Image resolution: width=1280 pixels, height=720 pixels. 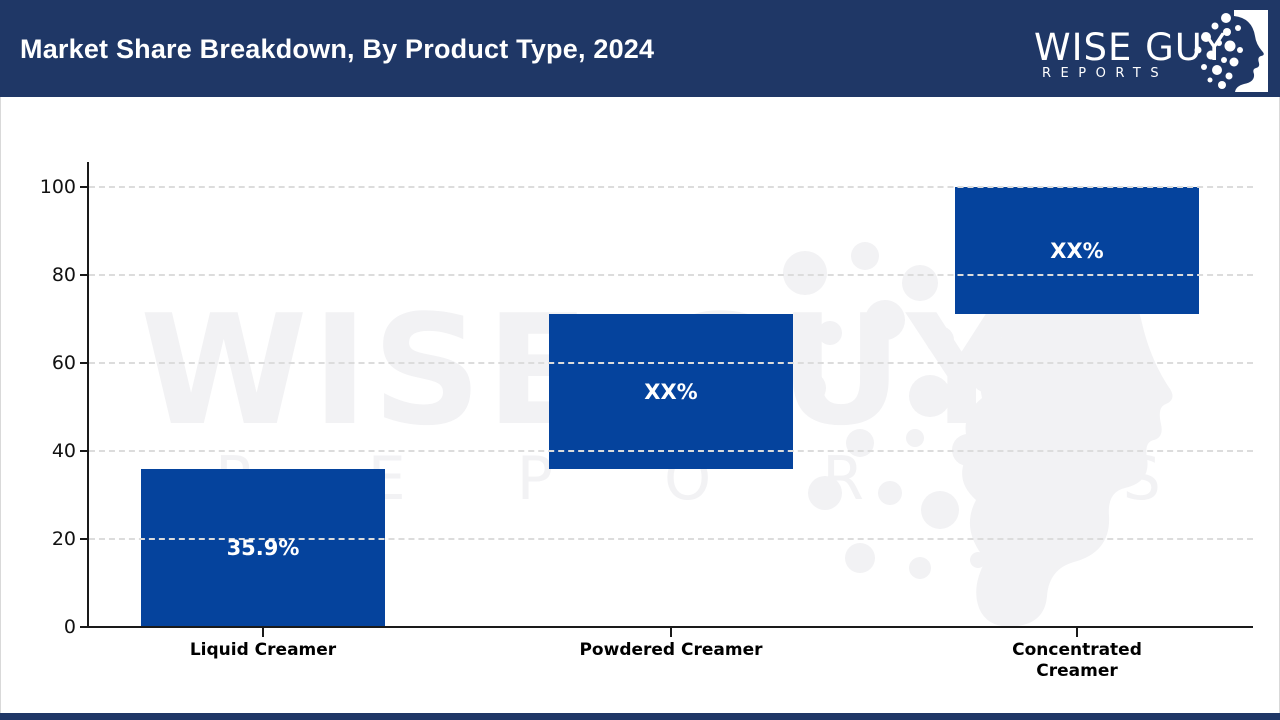 What do you see at coordinates (69, 627) in the screenshot?
I see `y-tick-label: 0` at bounding box center [69, 627].